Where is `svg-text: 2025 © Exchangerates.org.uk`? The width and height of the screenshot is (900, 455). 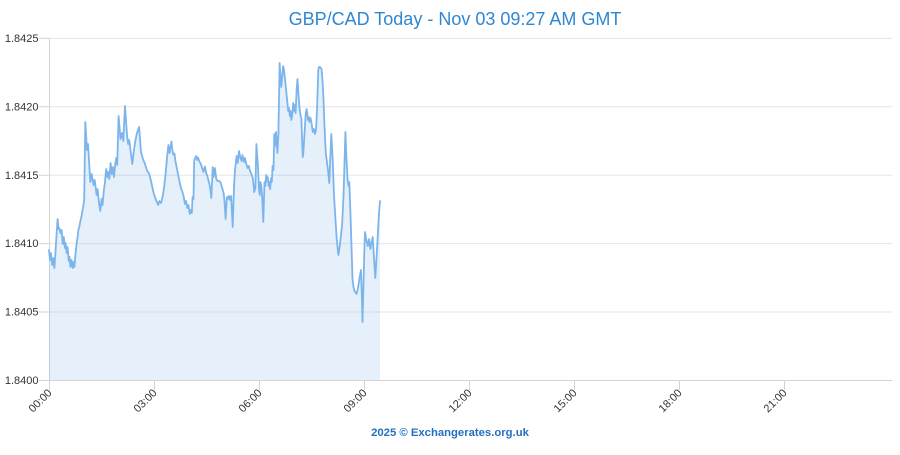
svg-text: 2025 © Exchangerates.org.uk is located at coordinates (450, 433).